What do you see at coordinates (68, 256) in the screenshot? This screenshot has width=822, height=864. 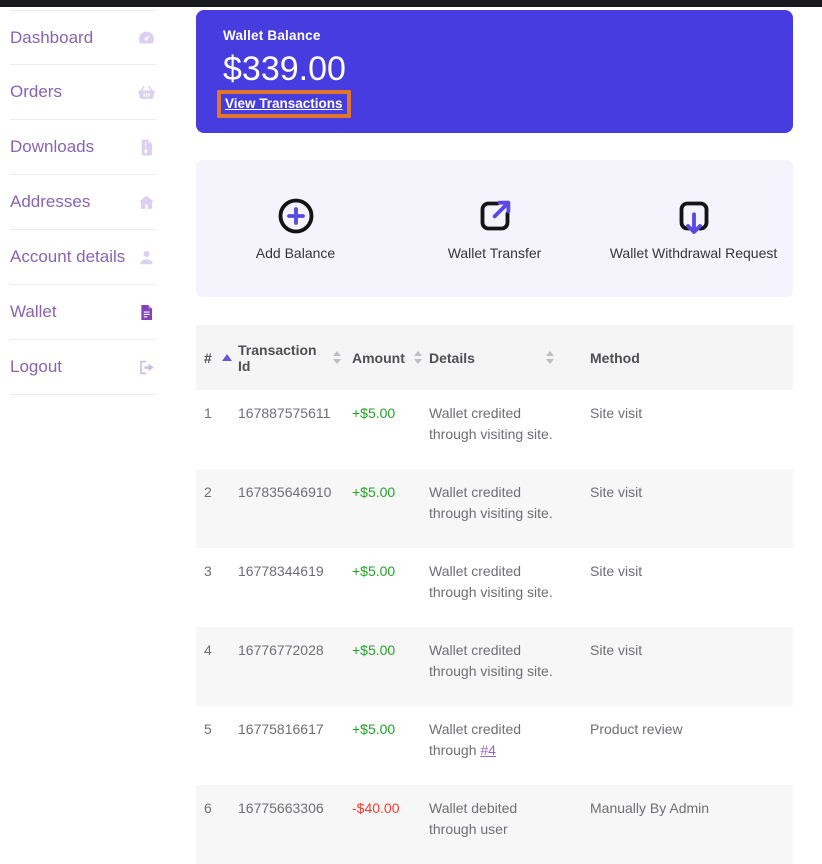 I see `sidebar-item-label: Account details` at bounding box center [68, 256].